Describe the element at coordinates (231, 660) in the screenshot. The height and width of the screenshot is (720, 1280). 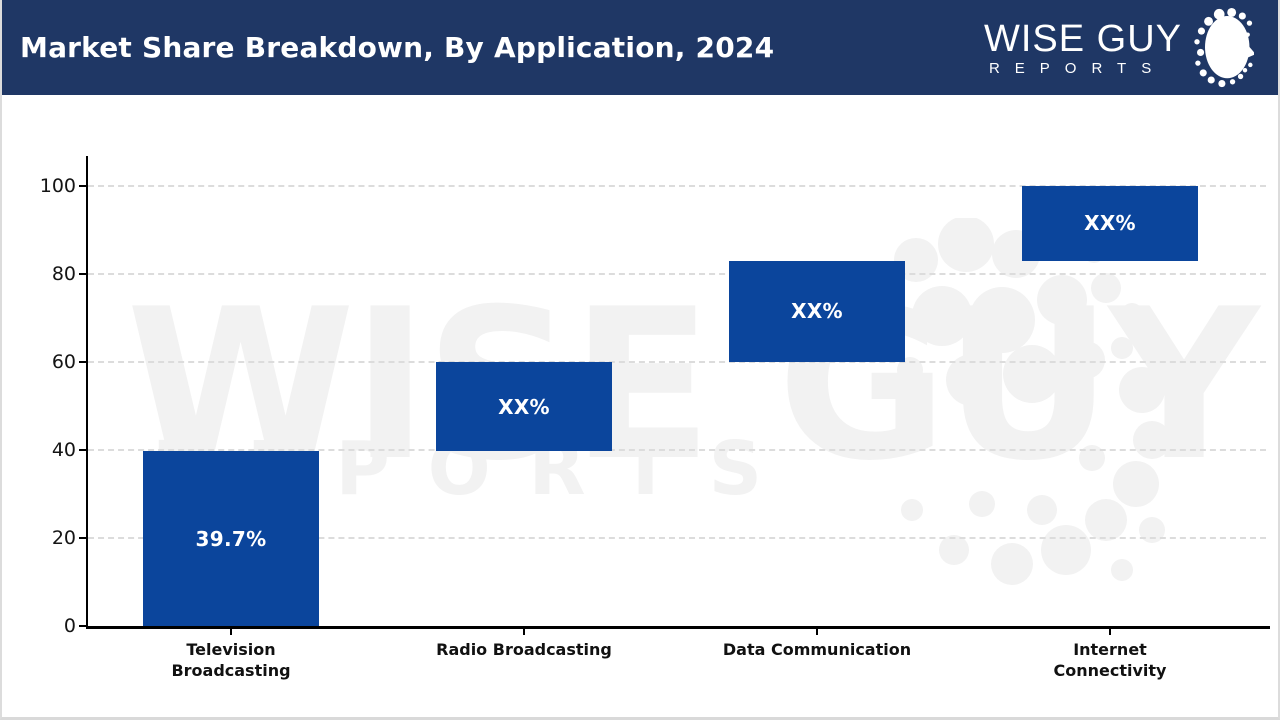
I see `category-label: Television Broadcasting` at that location.